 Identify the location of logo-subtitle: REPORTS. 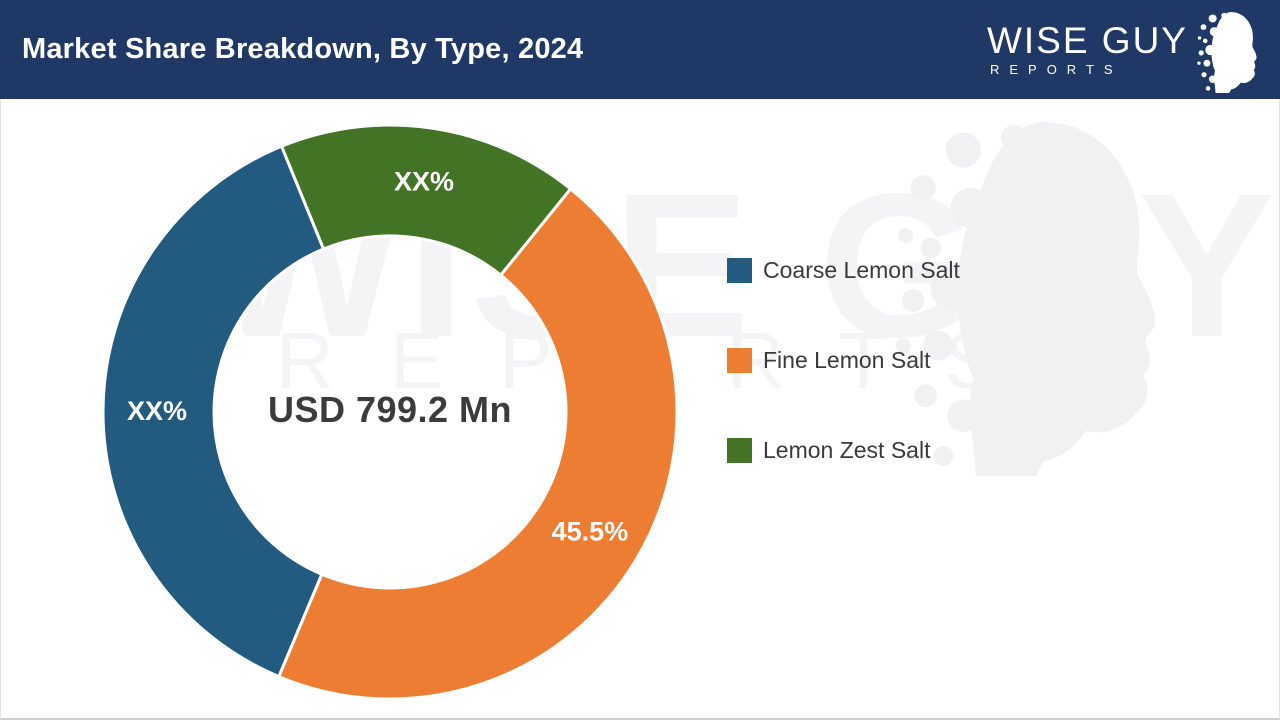
(1056, 69).